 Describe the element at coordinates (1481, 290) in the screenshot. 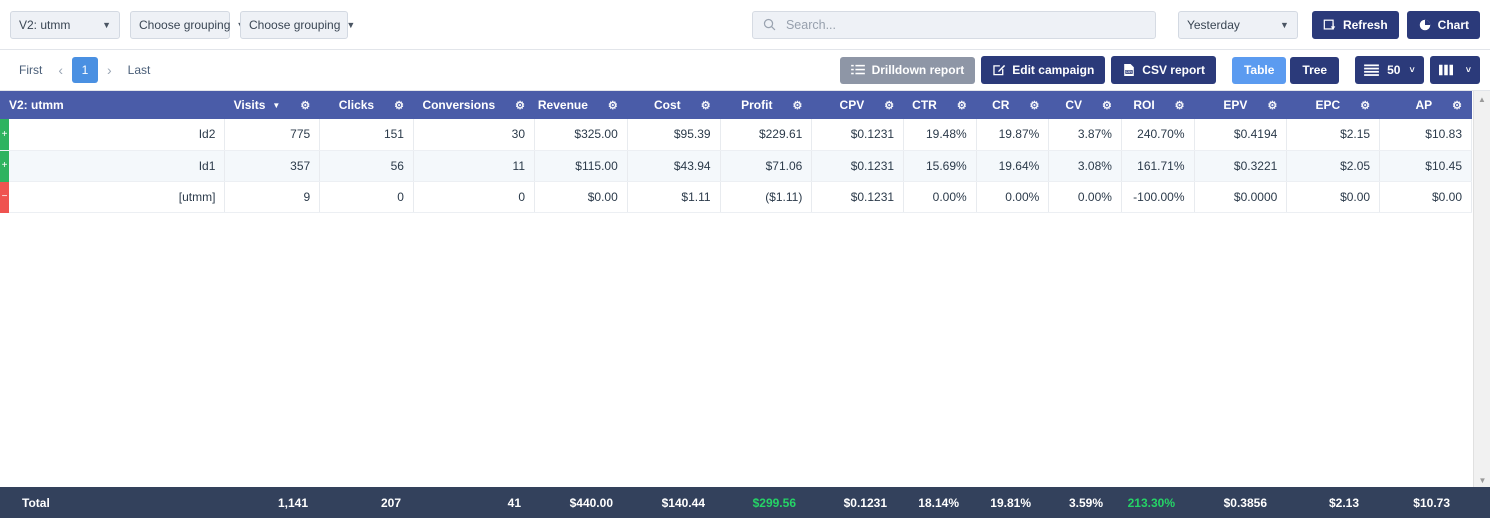

I see `vertical-scrollbar: ▲ ▼` at that location.